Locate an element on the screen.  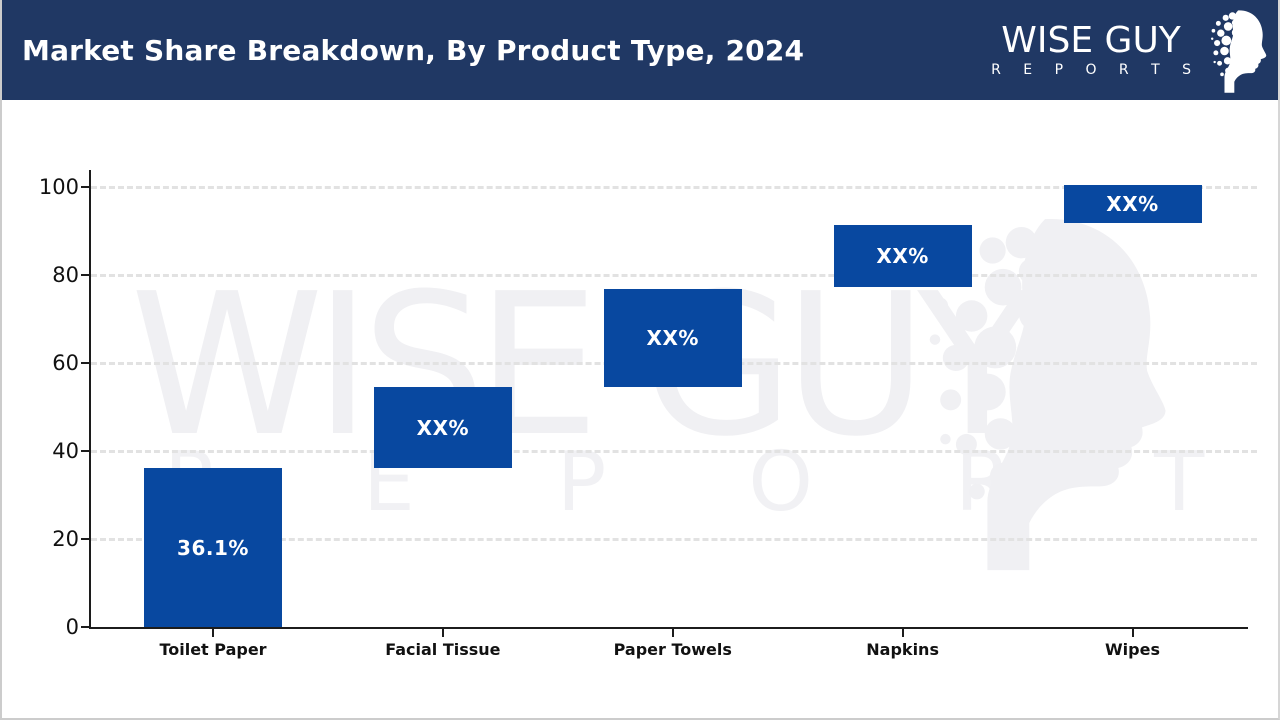
y-tick-label-80: 80 is located at coordinates (65, 275).